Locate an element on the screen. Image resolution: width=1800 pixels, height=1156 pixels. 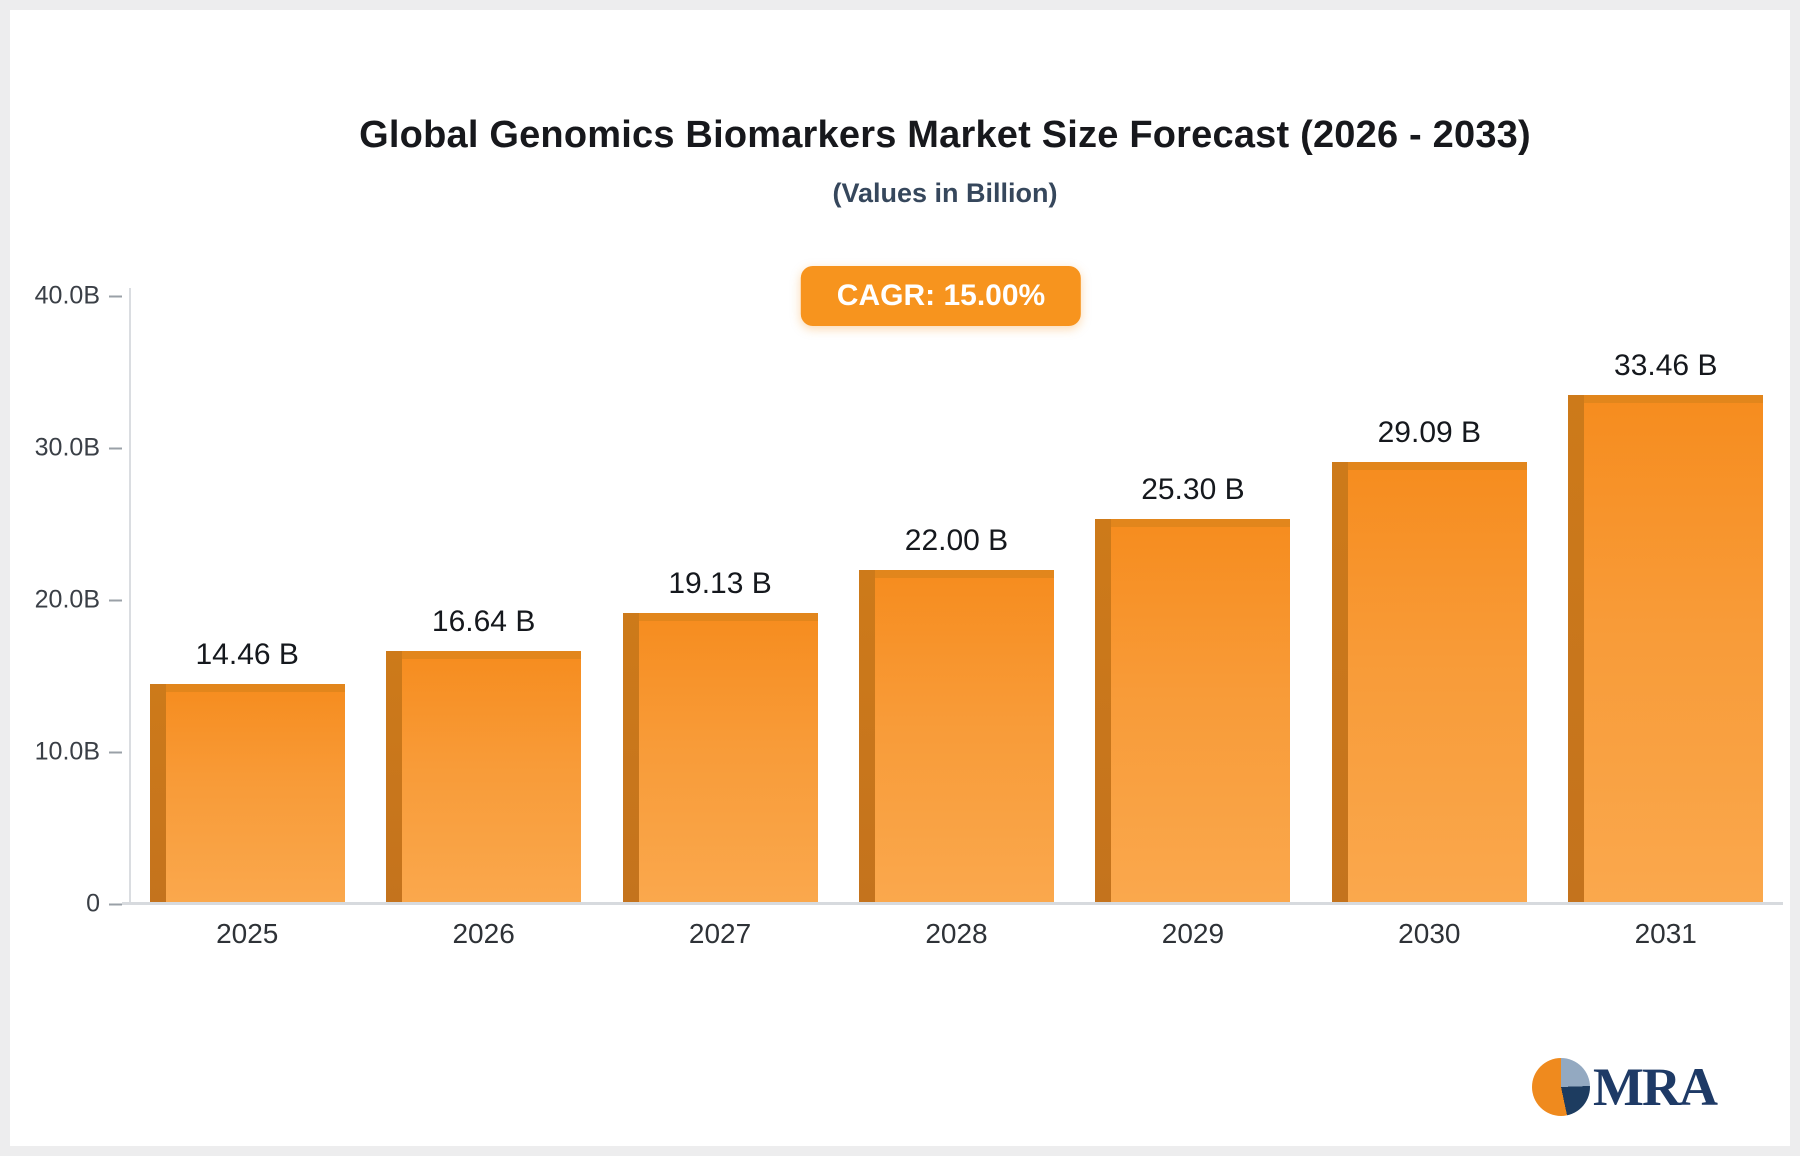
y-tick-label: 40.0B is located at coordinates (67, 295).